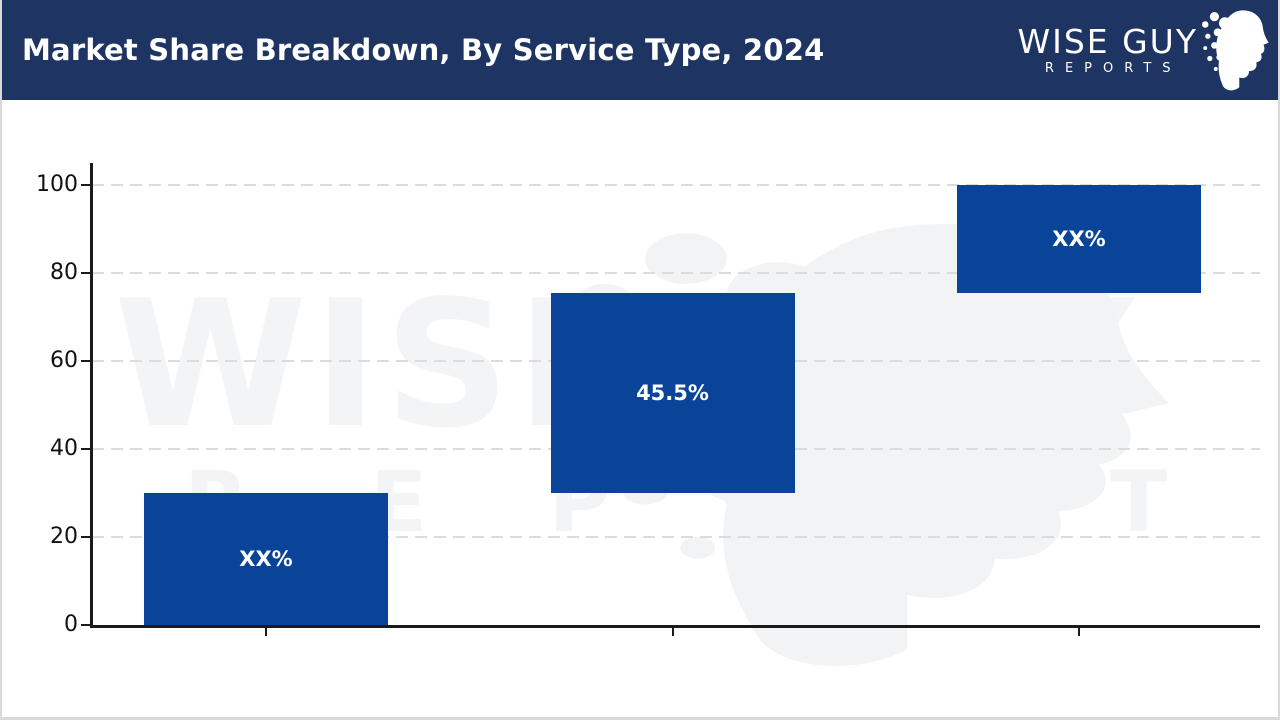 The width and height of the screenshot is (1280, 720). Describe the element at coordinates (71, 624) in the screenshot. I see `y-tick-label: 0` at that location.